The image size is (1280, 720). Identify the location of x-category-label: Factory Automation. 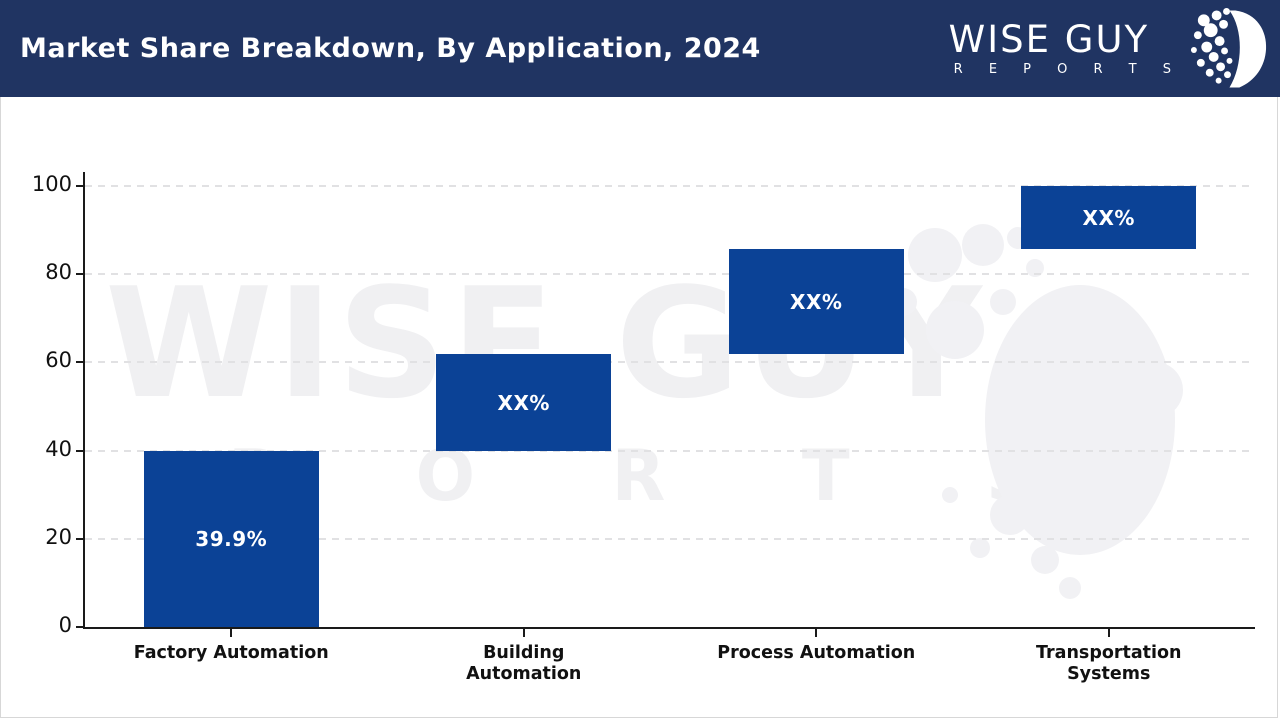
(231, 653).